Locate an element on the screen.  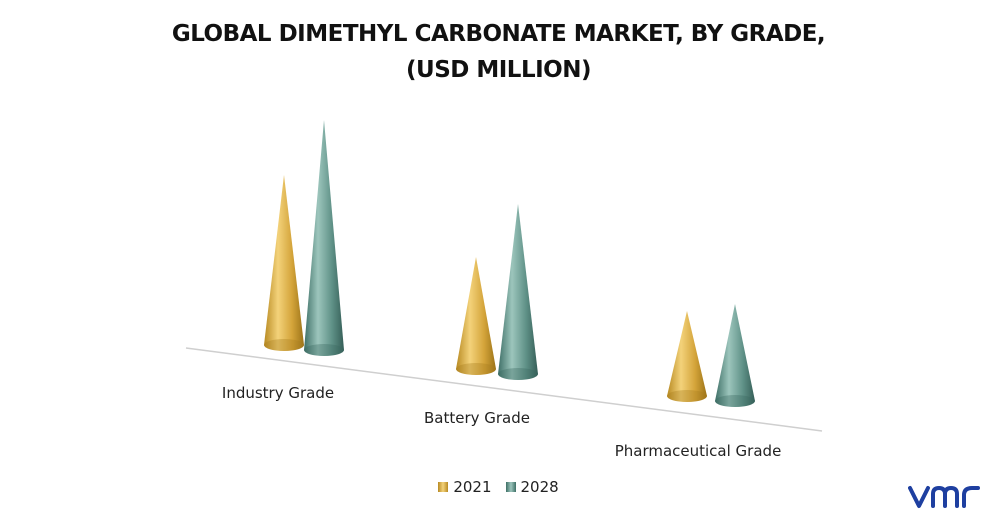
legend-swatch-2028 is located at coordinates (510, 487).